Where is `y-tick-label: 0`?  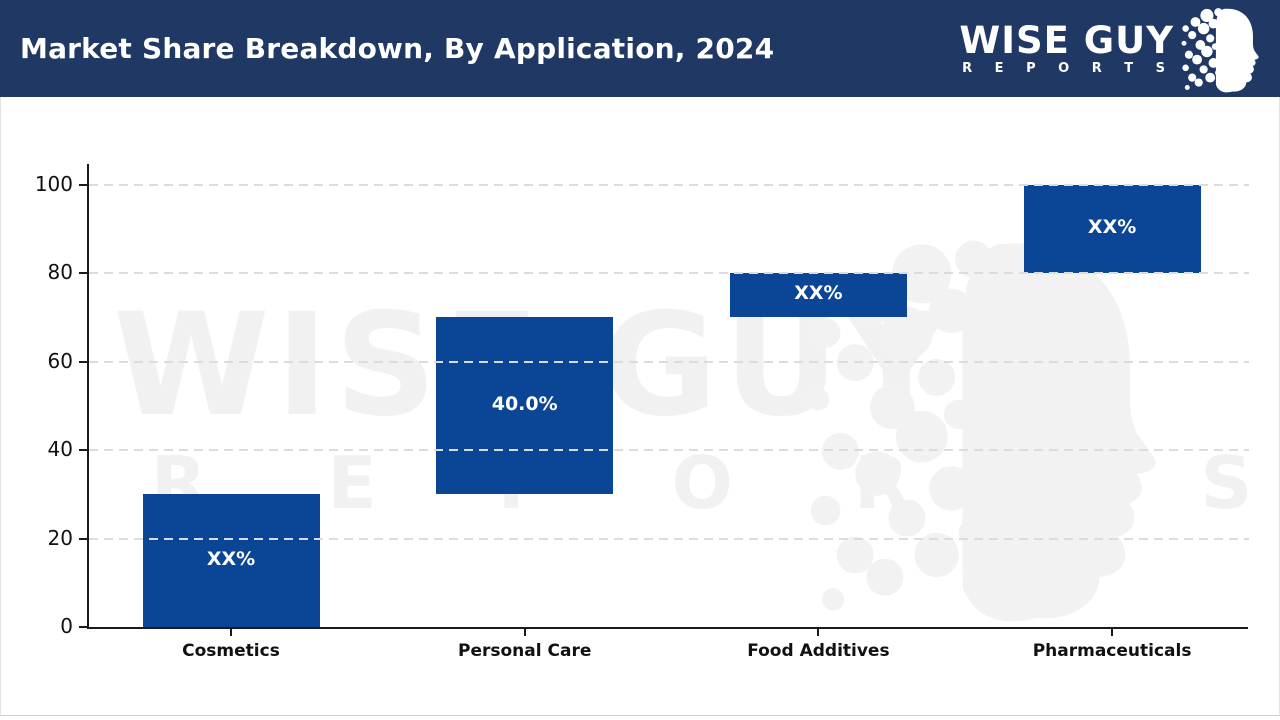 y-tick-label: 0 is located at coordinates (66, 626).